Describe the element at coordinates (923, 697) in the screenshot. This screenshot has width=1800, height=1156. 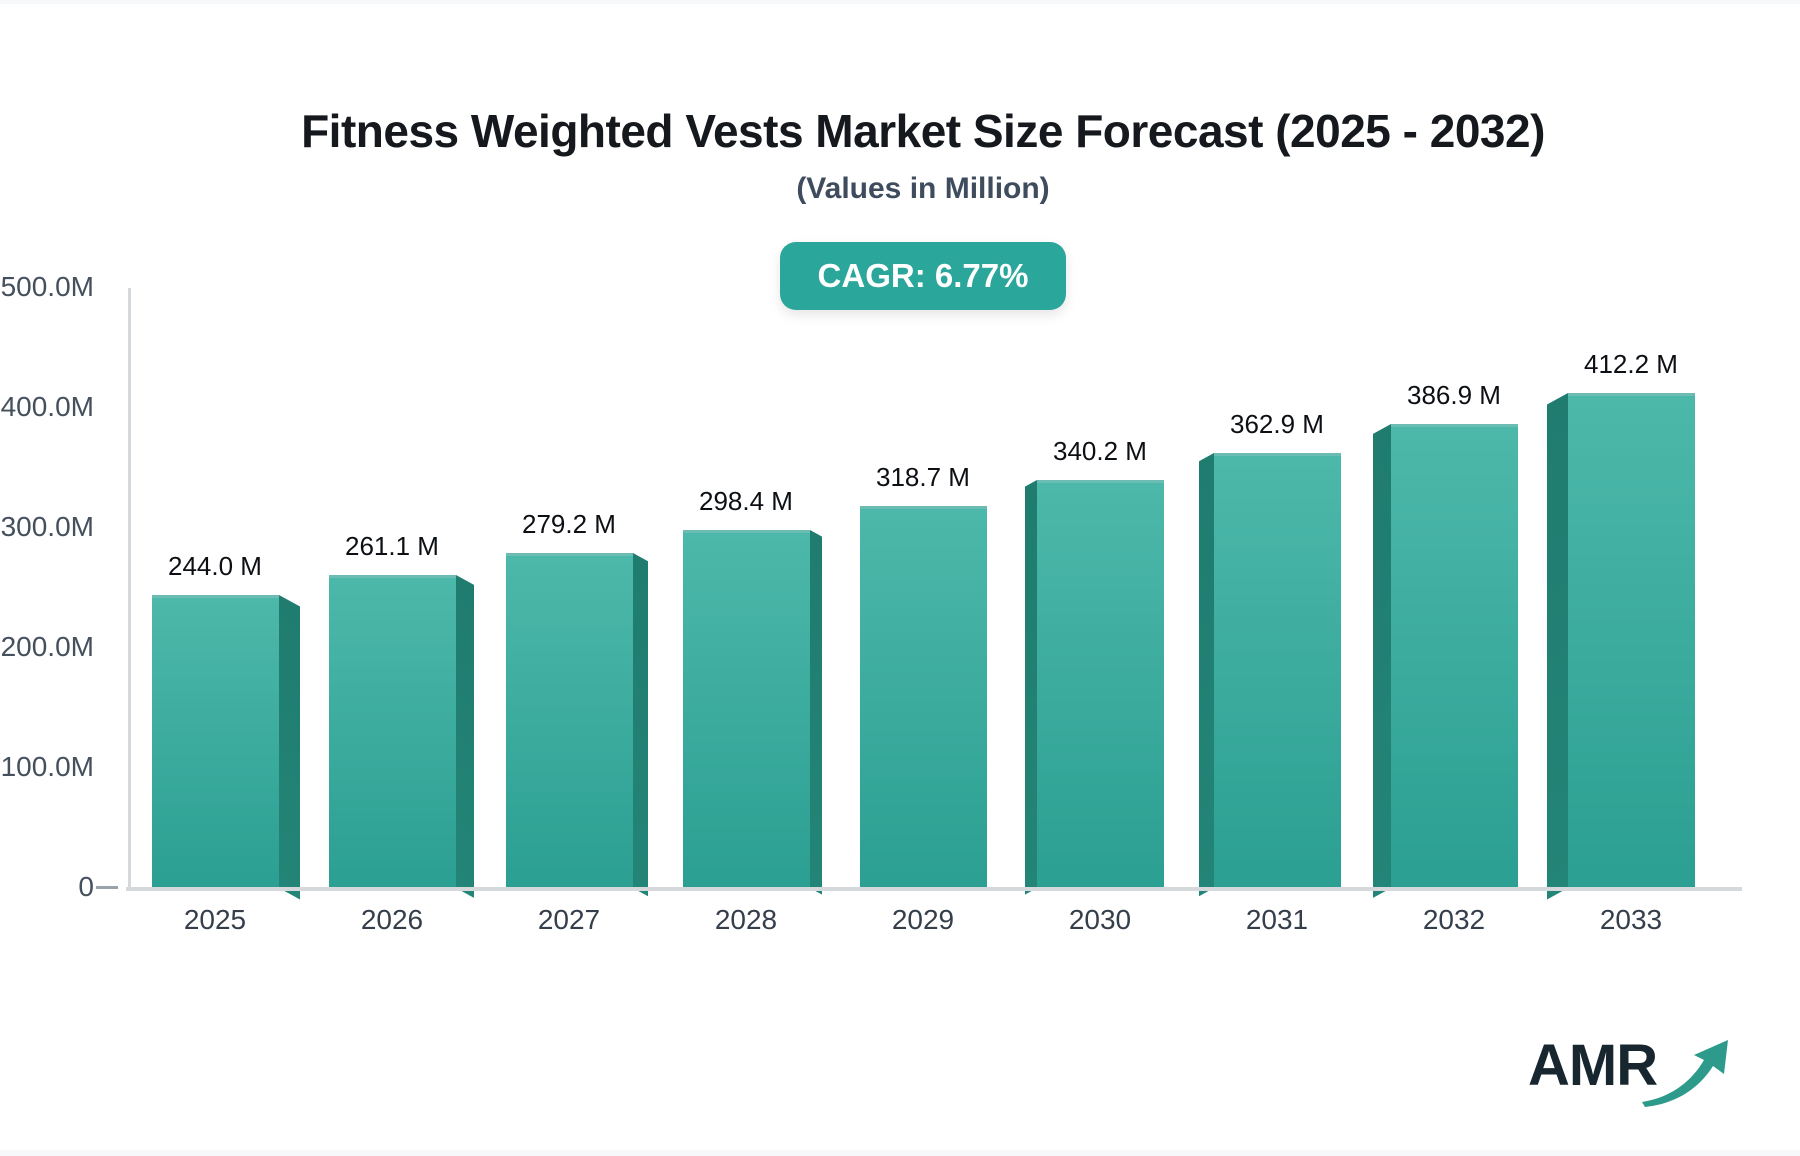
I see `bar-2029` at that location.